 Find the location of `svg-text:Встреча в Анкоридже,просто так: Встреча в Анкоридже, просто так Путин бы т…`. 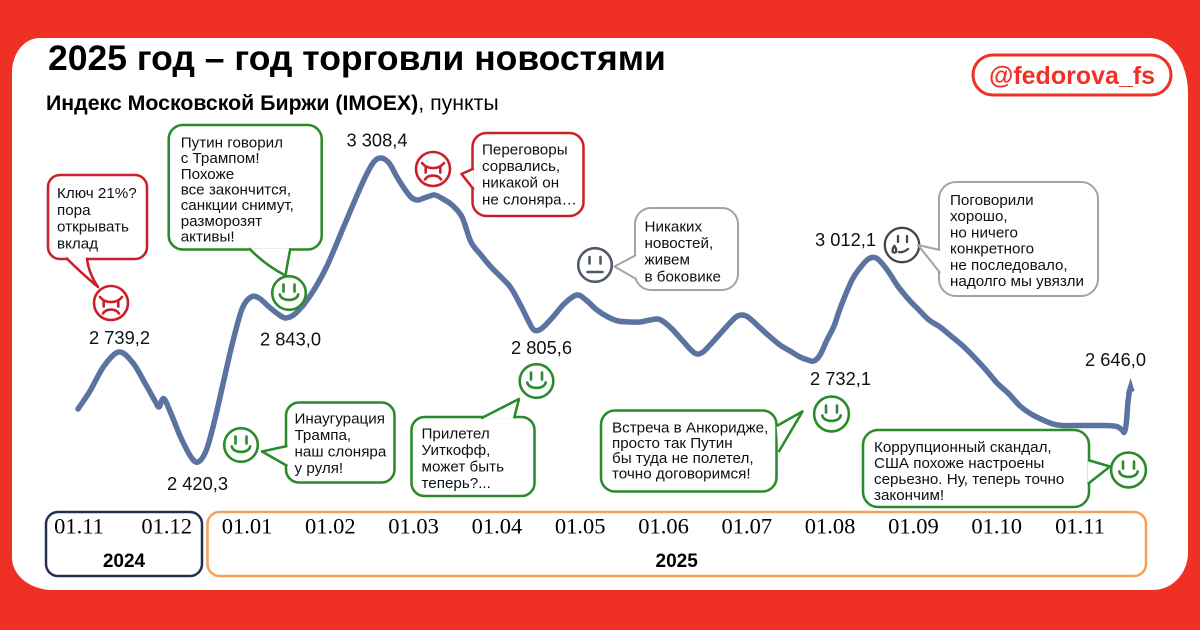

svg-text:Встреча в Анкоридже,просто так: Встреча в Анкоридже, просто так Путин бы т… is located at coordinates (690, 450).